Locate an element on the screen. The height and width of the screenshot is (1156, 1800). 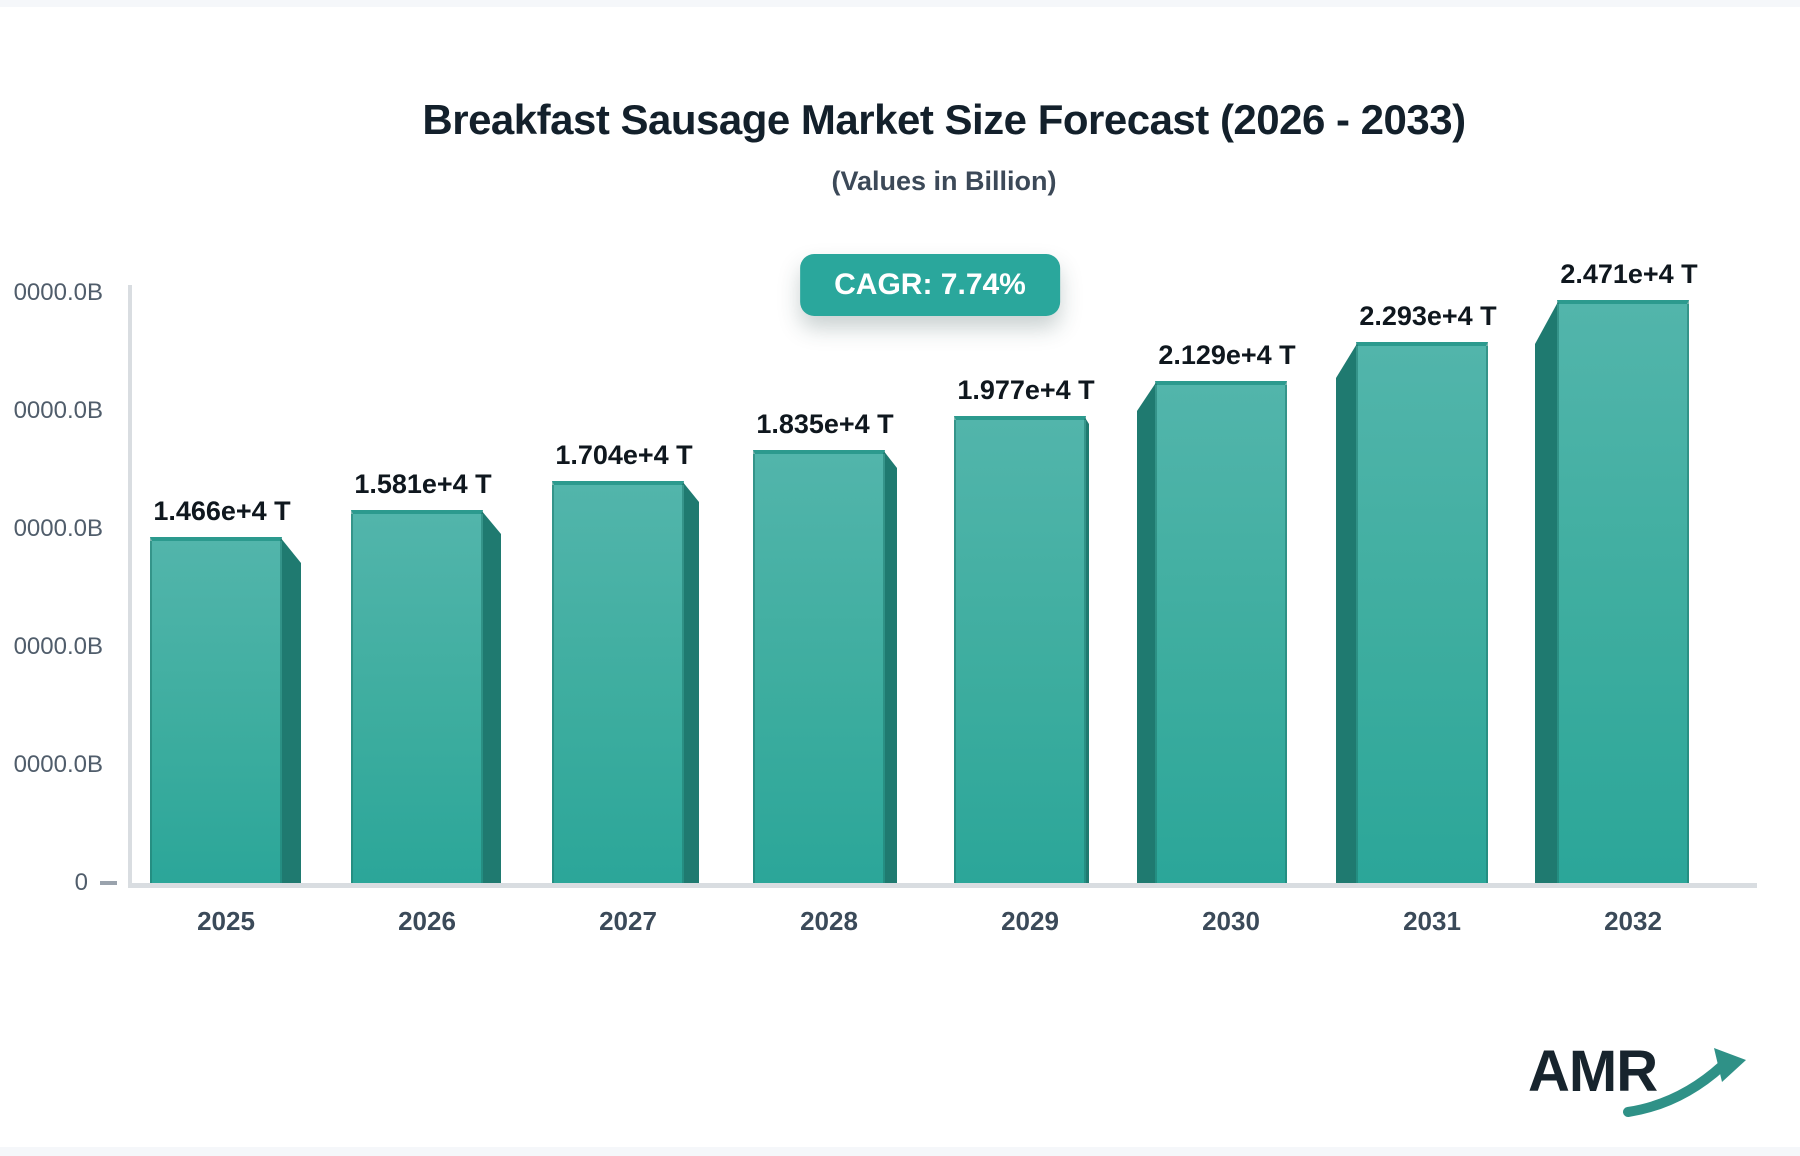
bar-value-label: 2.129e+4 T is located at coordinates (1227, 355).